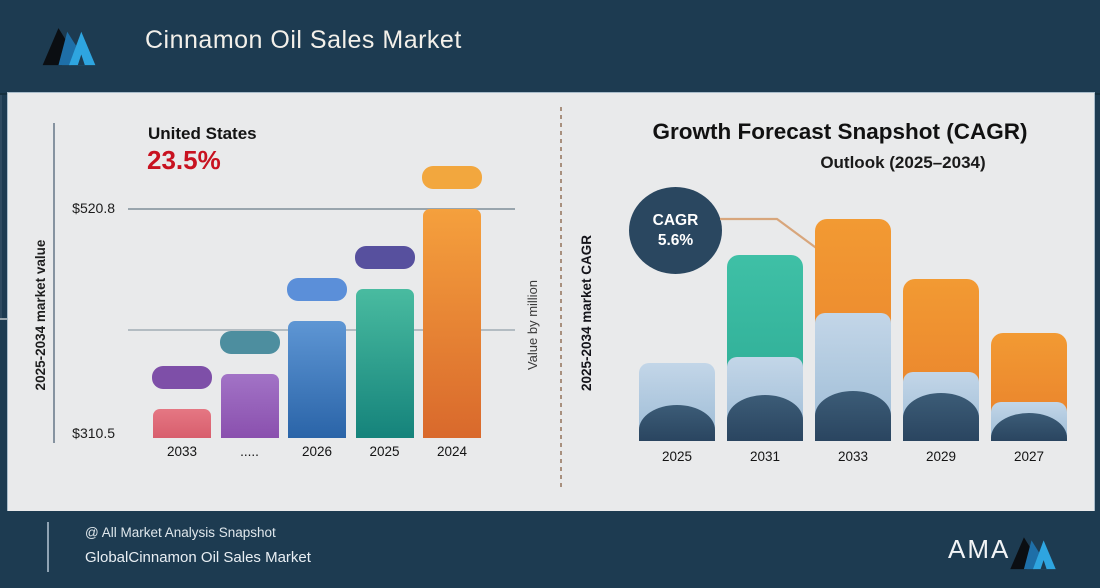 The width and height of the screenshot is (1100, 588). What do you see at coordinates (979, 549) in the screenshot?
I see `footer-brand-text: AMA` at bounding box center [979, 549].